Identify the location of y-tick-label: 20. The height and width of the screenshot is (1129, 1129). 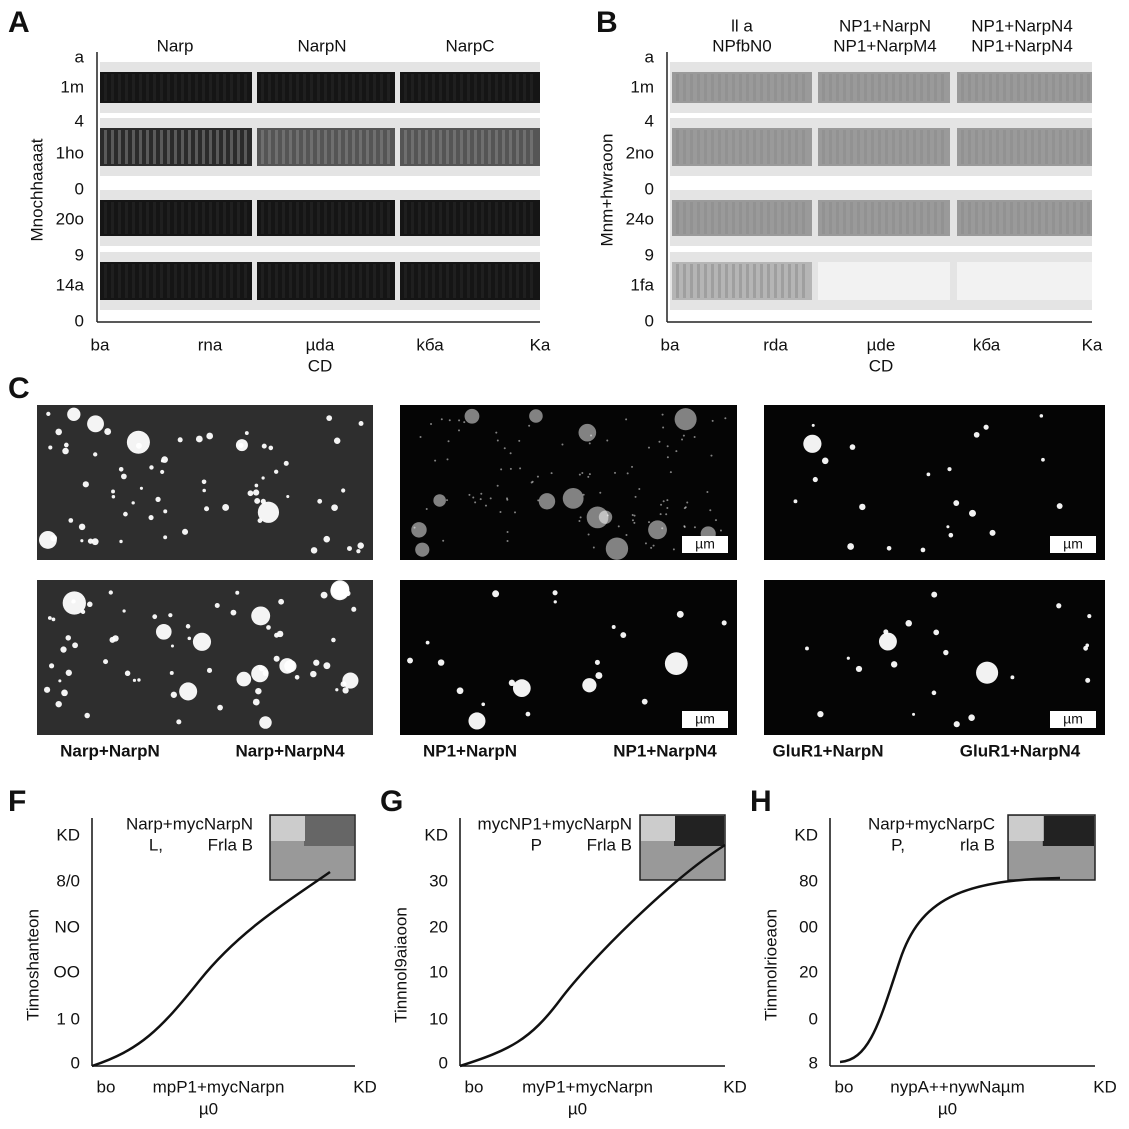
(808, 971).